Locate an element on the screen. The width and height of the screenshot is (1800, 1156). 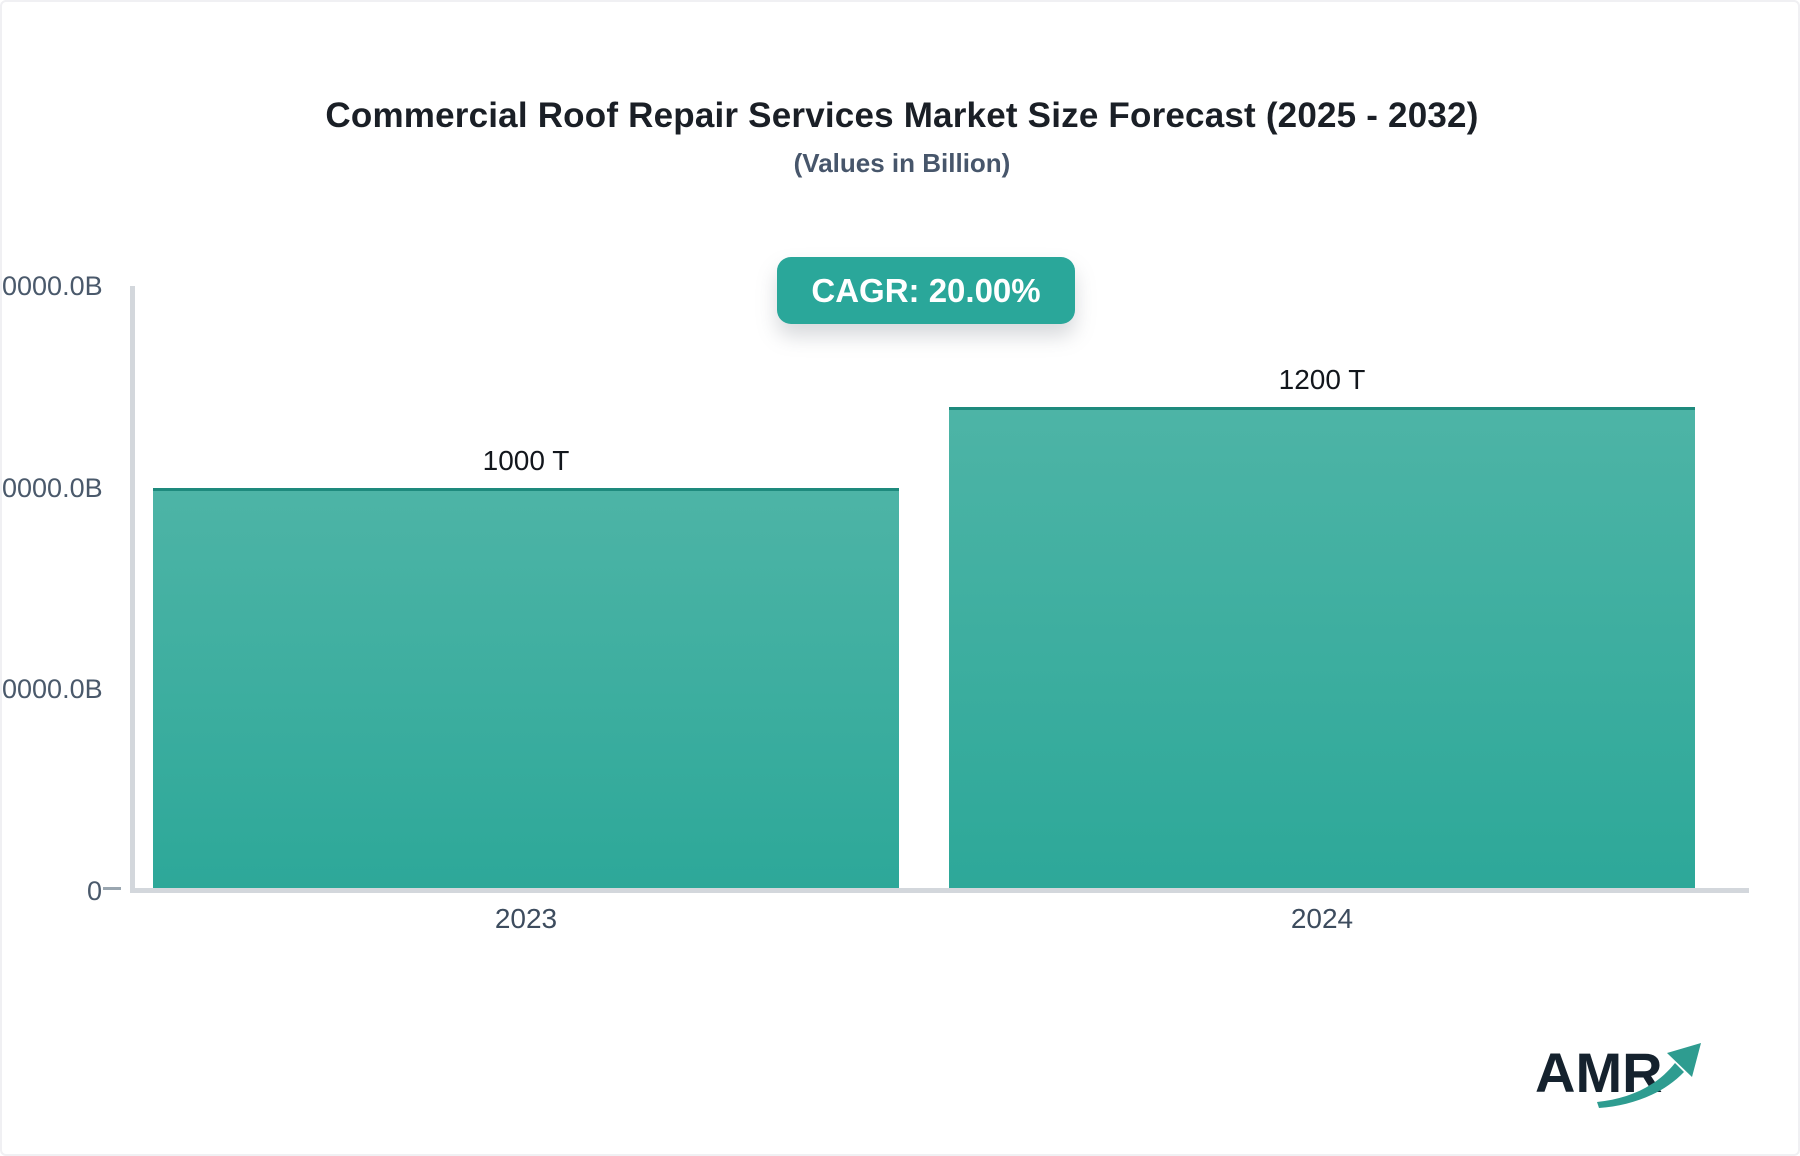
amr-logo: AMR is located at coordinates (1635, 1082).